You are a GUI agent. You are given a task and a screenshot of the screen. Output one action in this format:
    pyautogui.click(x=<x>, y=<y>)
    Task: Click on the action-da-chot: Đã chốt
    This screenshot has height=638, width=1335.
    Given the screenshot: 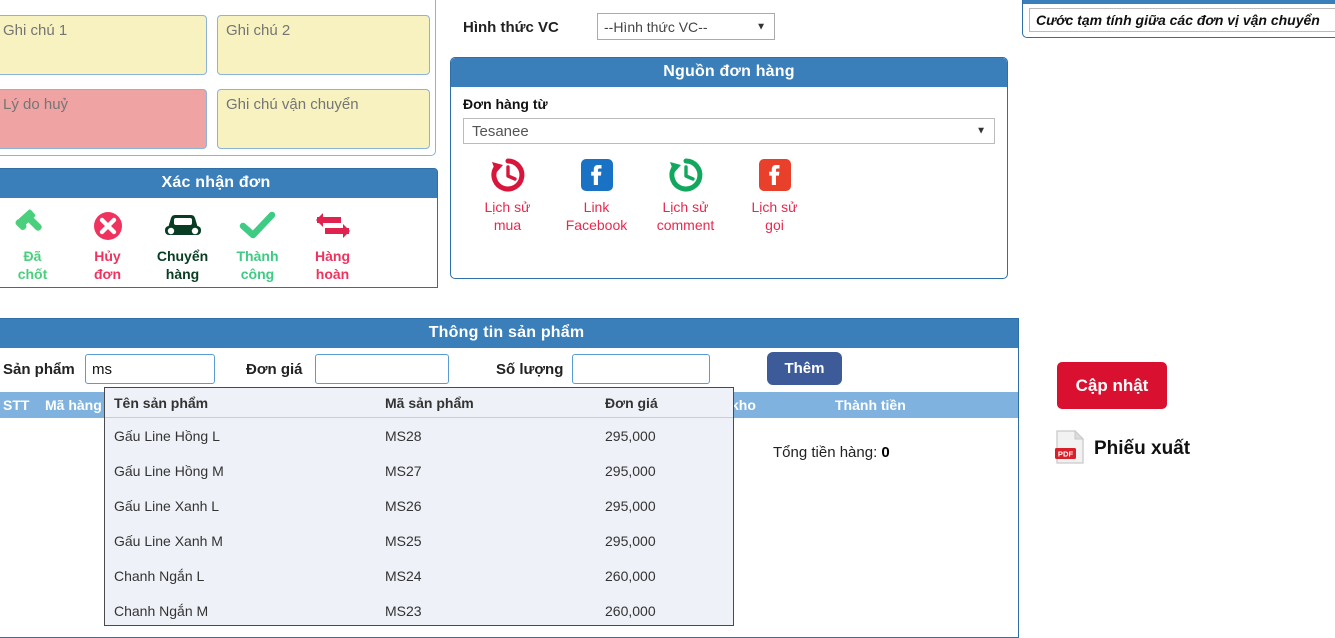 What is the action you would take?
    pyautogui.click(x=35, y=244)
    